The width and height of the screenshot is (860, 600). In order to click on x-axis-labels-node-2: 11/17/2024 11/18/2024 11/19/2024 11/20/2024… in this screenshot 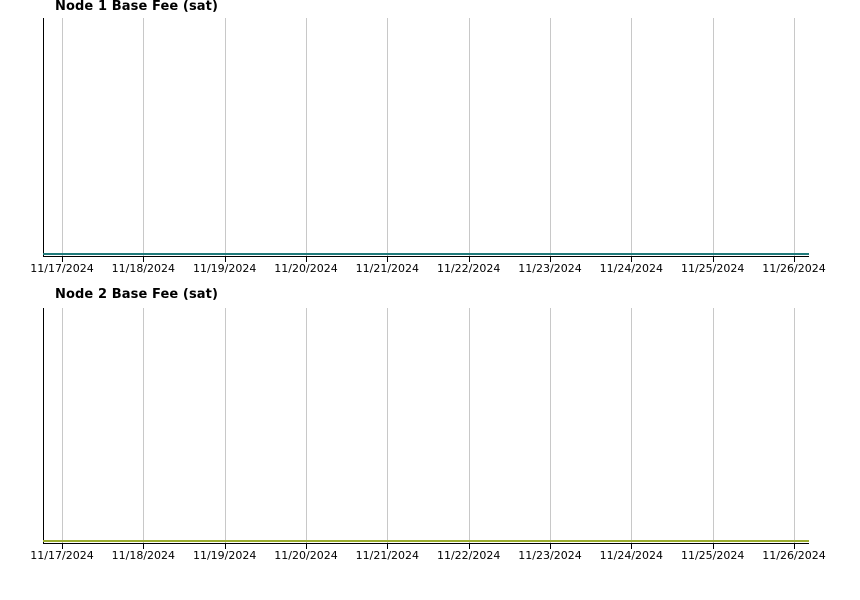, I will do `click(430, 557)`.